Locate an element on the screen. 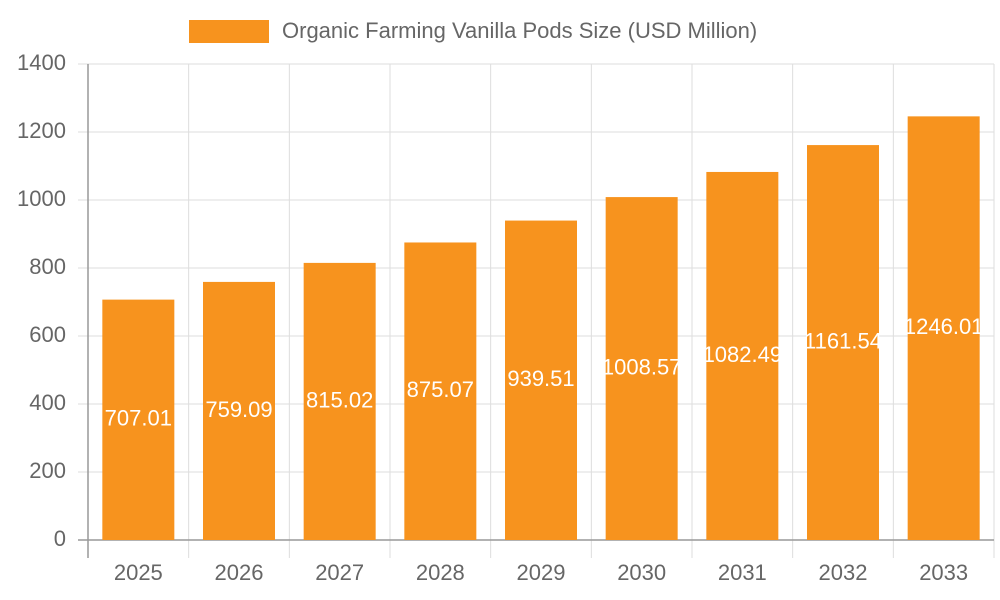 The image size is (1000, 600). legend-swatch is located at coordinates (229, 31).